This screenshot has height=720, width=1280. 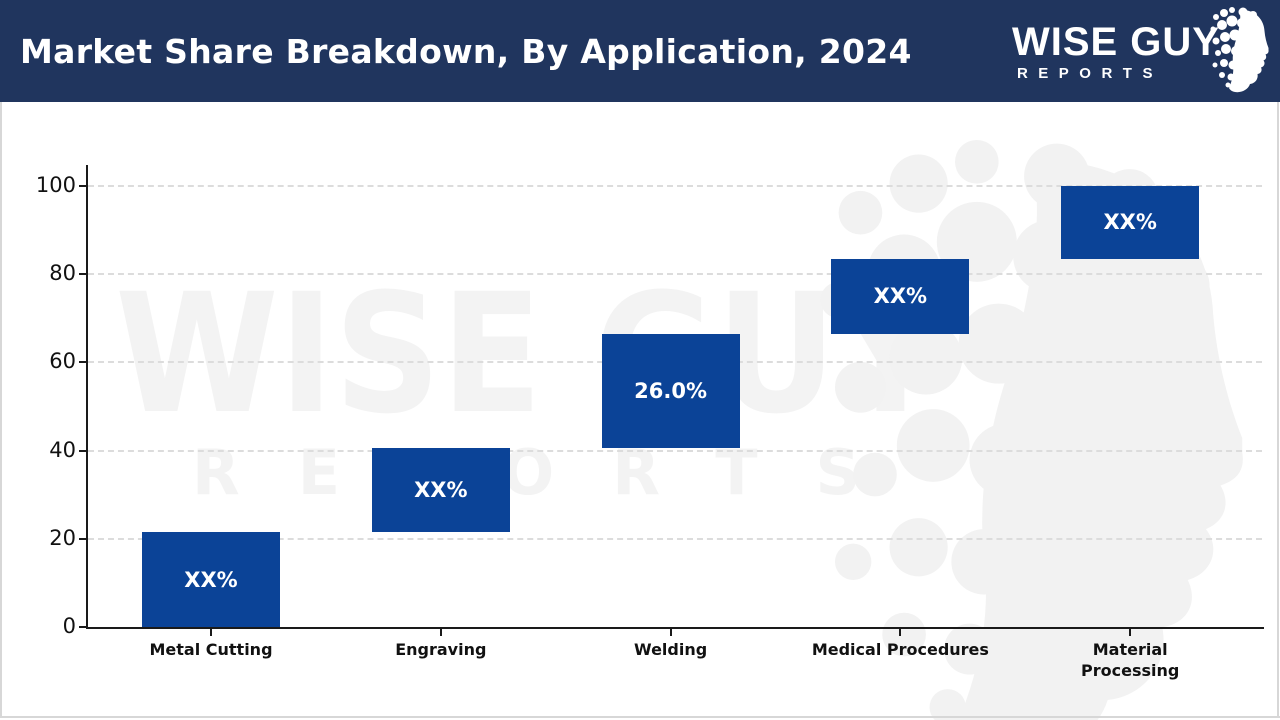 I want to click on x-axis-tick-label: Medical Procedures, so click(x=900, y=649).